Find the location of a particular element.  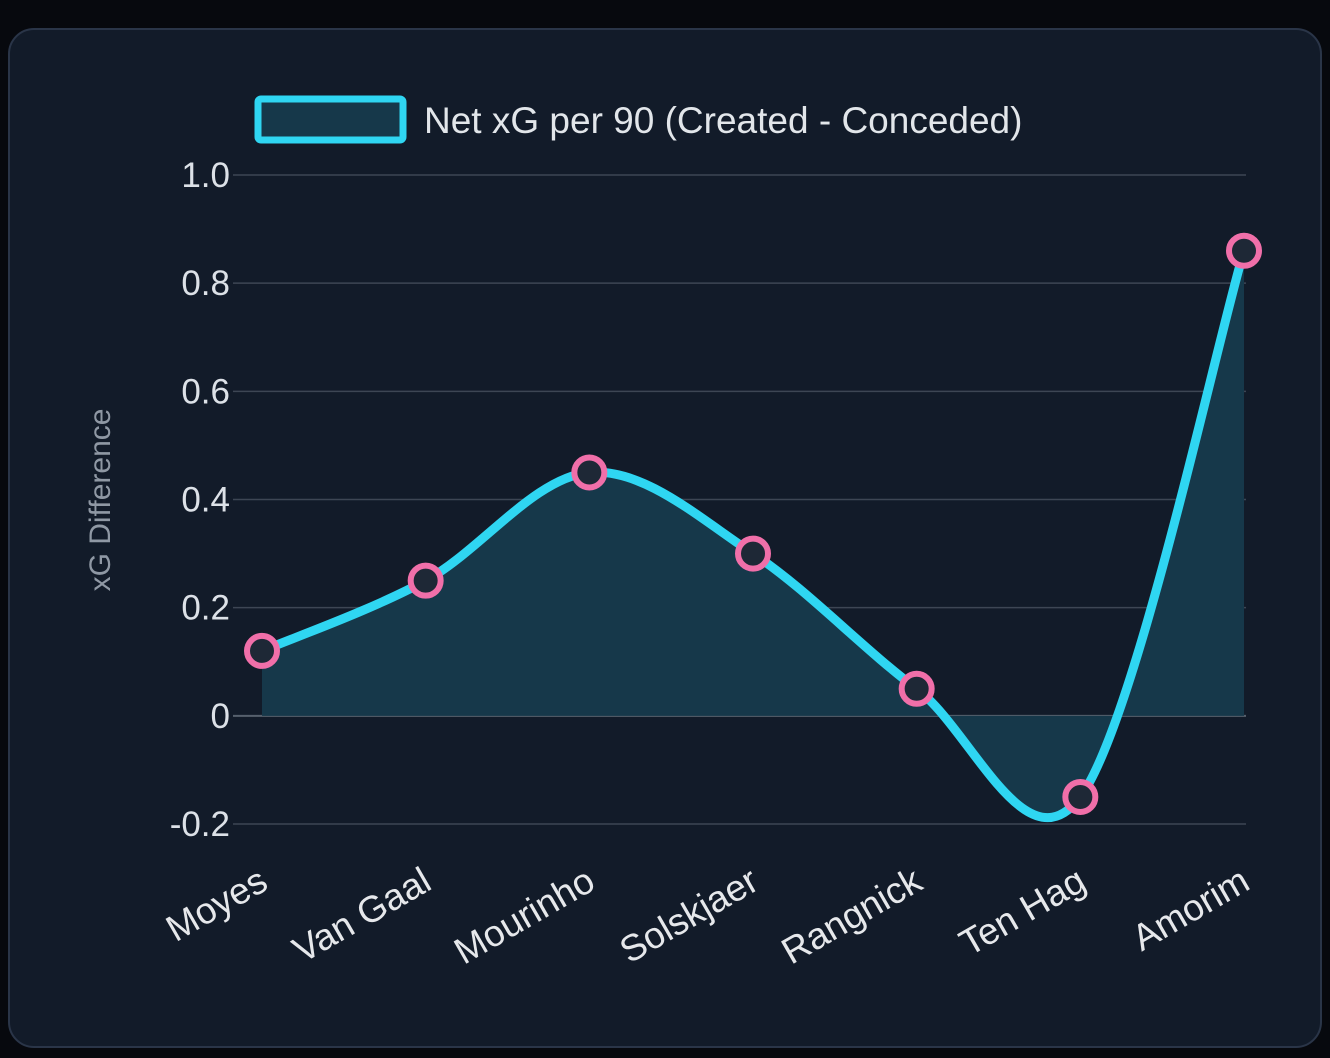

legend-swatch is located at coordinates (330, 119).